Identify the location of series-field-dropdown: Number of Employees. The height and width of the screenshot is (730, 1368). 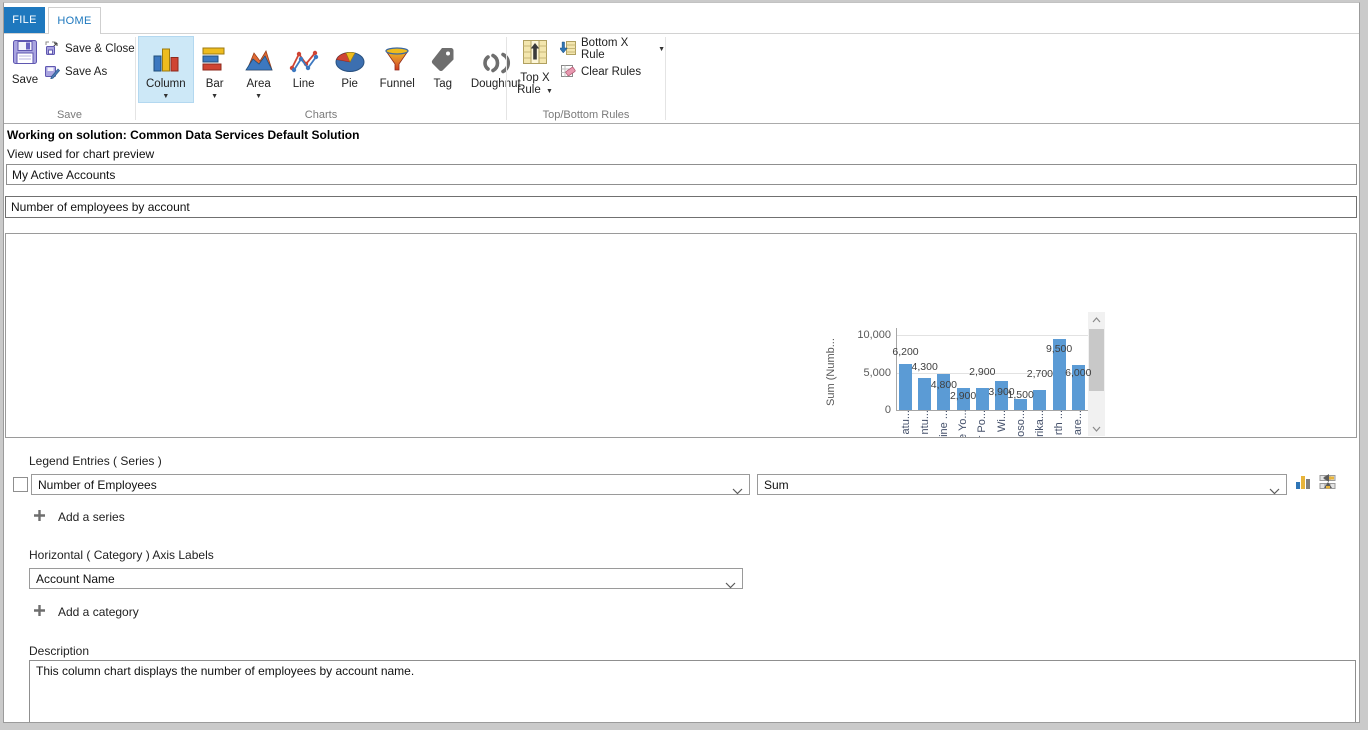
(390, 484).